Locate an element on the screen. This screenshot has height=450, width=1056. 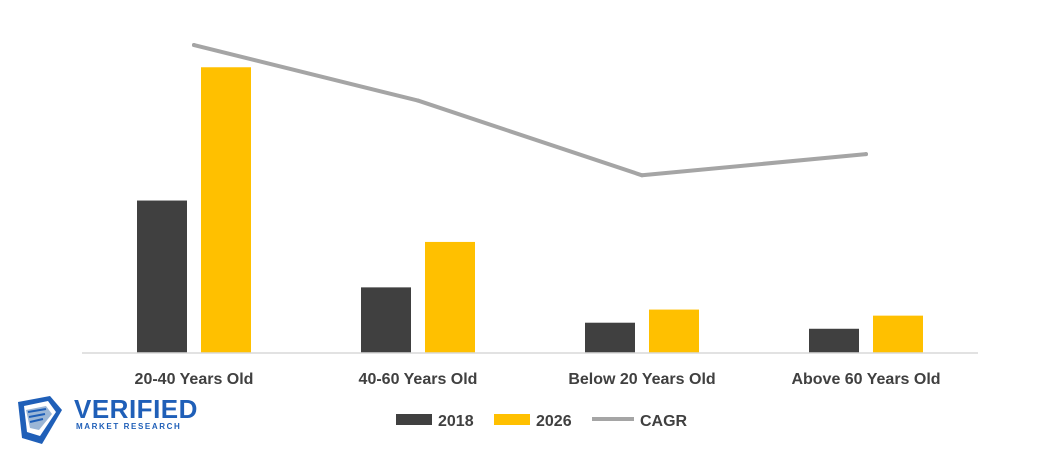
legend-swatch-2026 is located at coordinates (512, 419).